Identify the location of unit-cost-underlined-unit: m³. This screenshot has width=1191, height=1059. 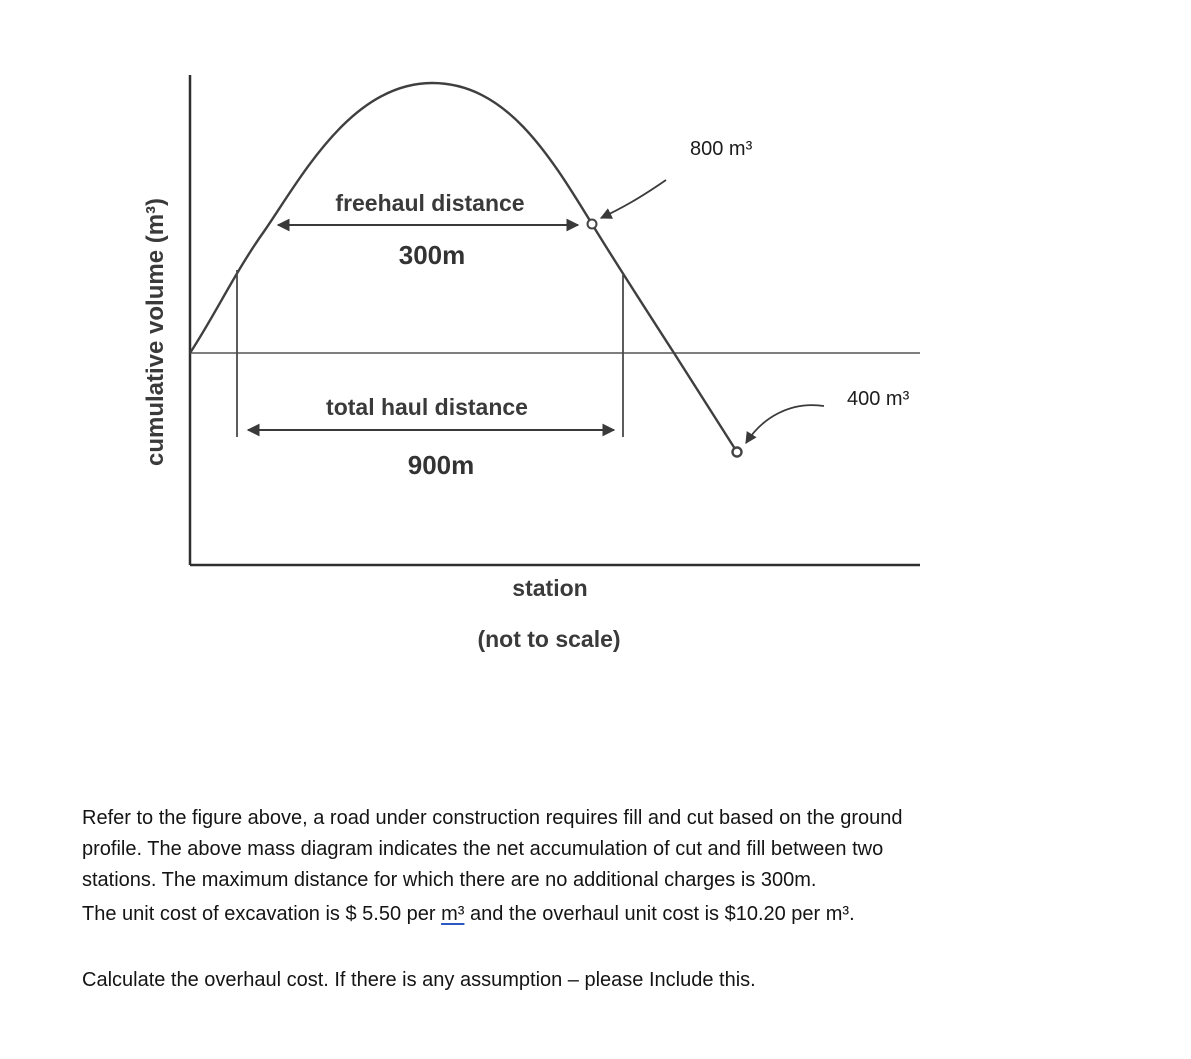
(453, 914).